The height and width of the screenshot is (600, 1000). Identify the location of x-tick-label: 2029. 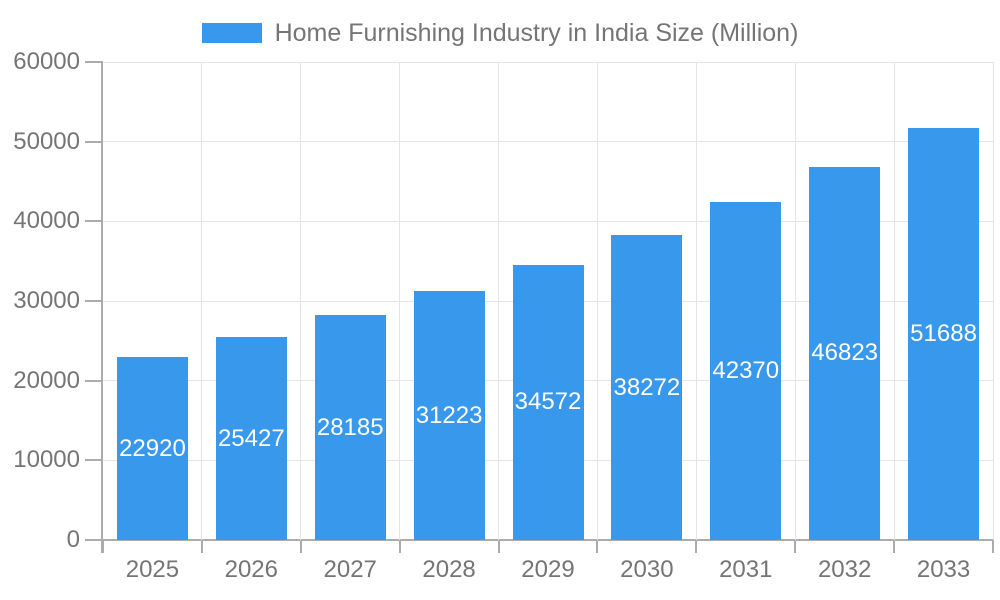
(548, 569).